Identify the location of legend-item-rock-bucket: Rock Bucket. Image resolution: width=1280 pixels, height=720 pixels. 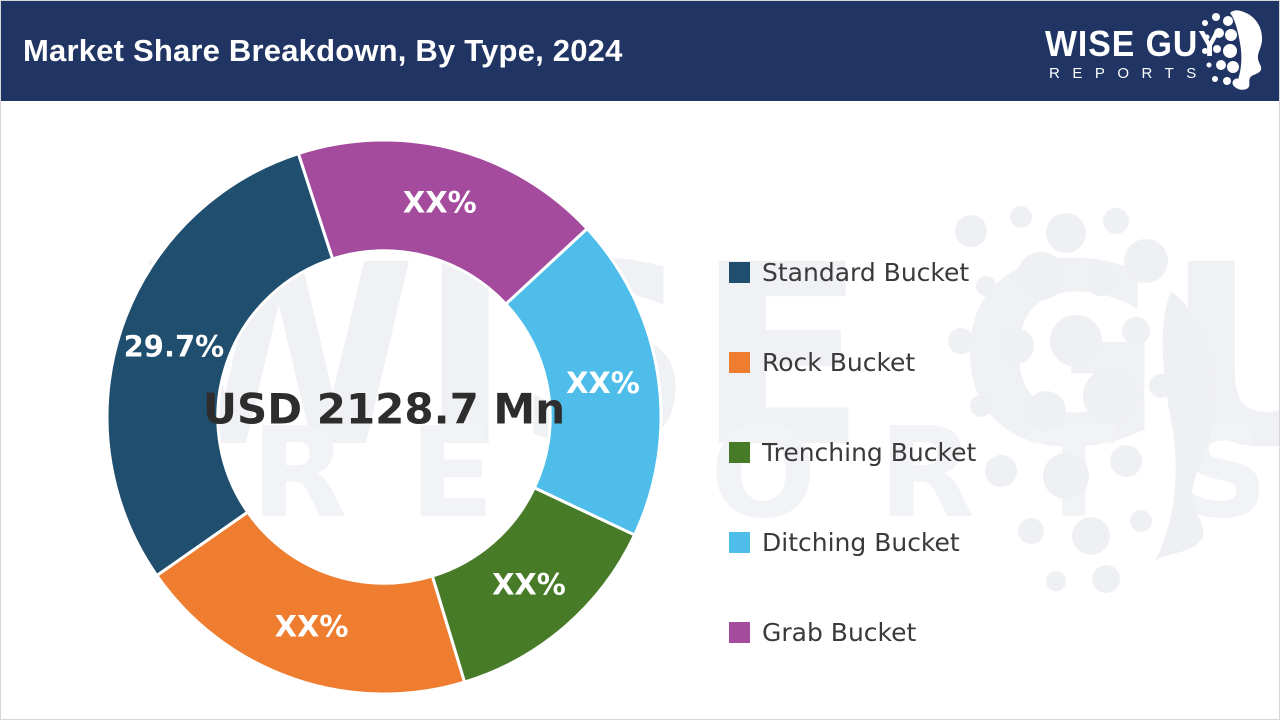
(852, 362).